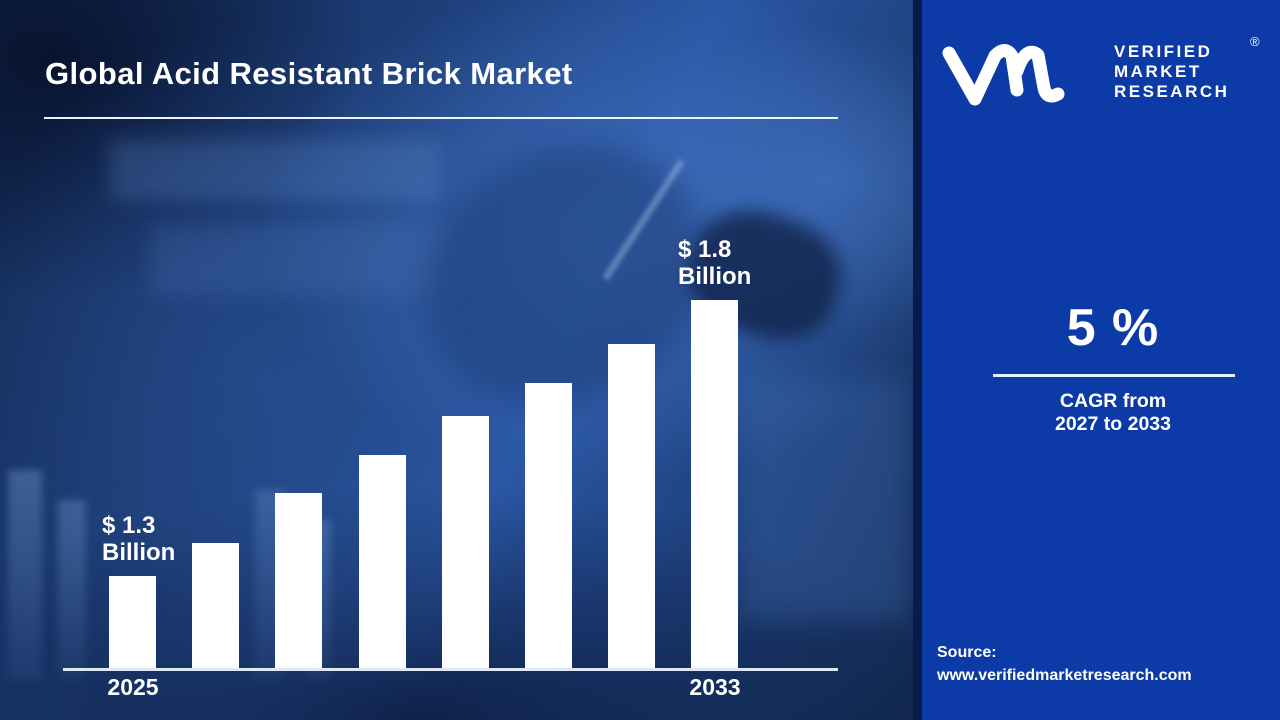 The height and width of the screenshot is (720, 1280). What do you see at coordinates (967, 652) in the screenshot?
I see `source-label: Source:` at bounding box center [967, 652].